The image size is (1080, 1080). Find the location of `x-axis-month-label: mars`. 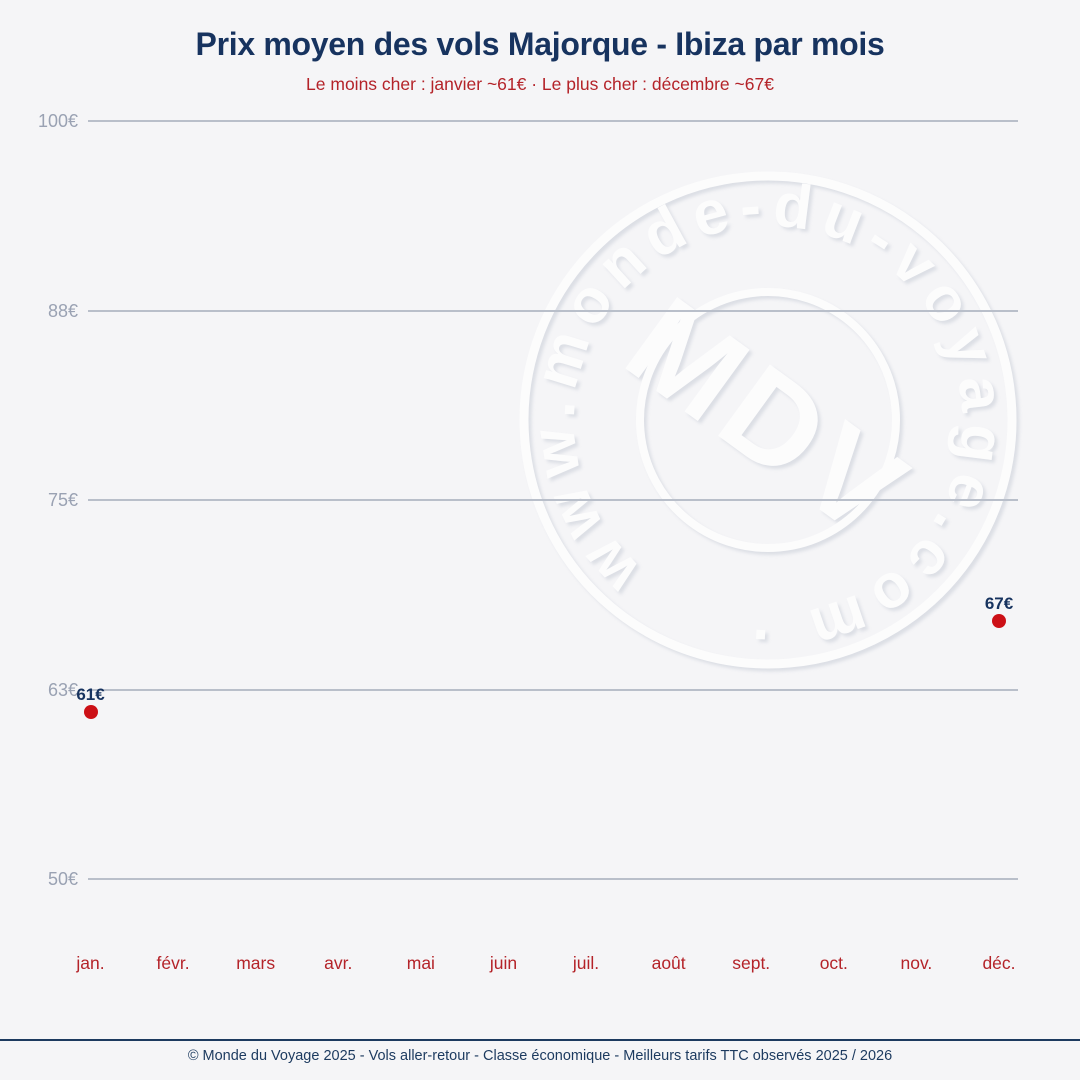

x-axis-month-label: mars is located at coordinates (256, 963).